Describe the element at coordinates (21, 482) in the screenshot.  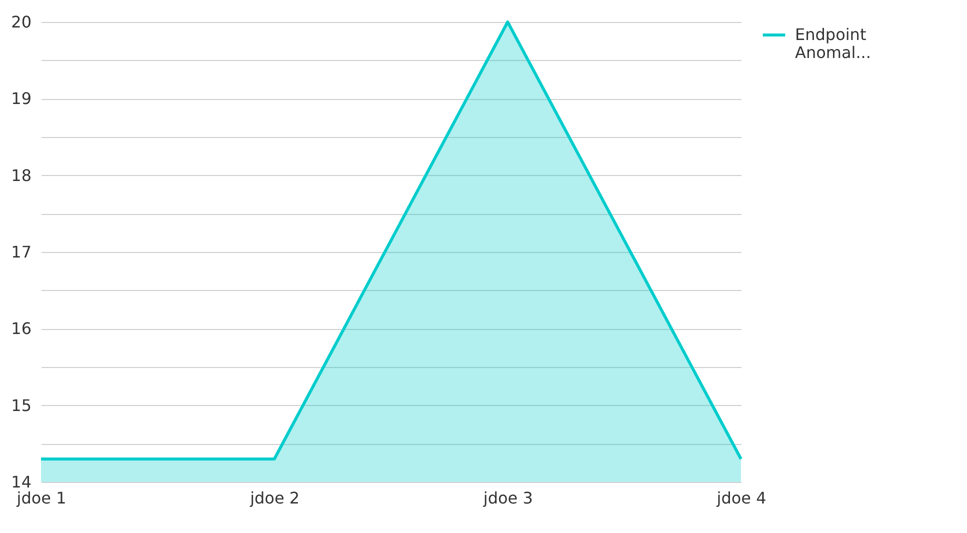
I see `y-tick-label: 14` at that location.